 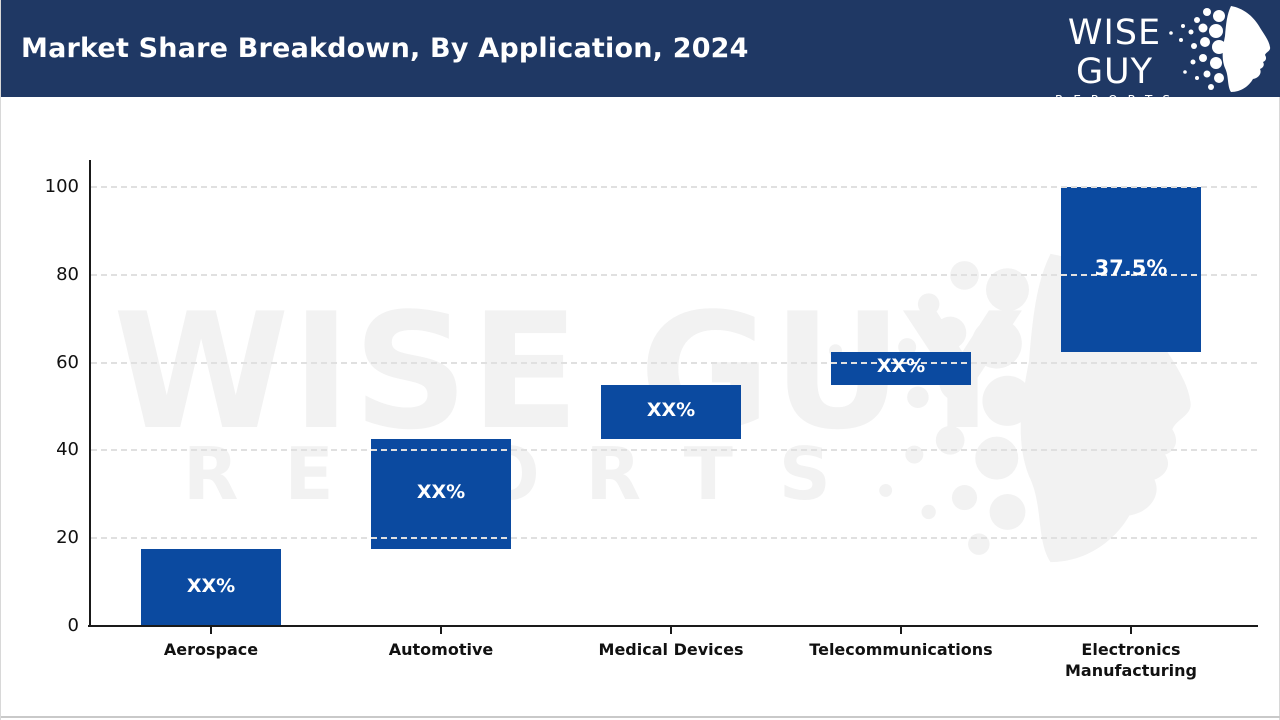 I want to click on x-axis-label: Electronics Manufacturing, so click(x=1131, y=660).